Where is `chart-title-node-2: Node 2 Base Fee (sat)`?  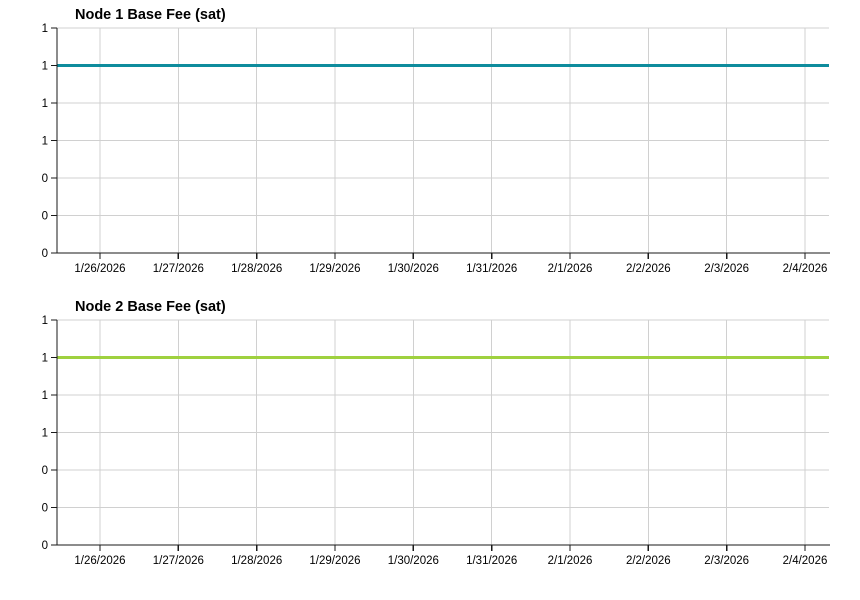
chart-title-node-2: Node 2 Base Fee (sat) is located at coordinates (150, 307).